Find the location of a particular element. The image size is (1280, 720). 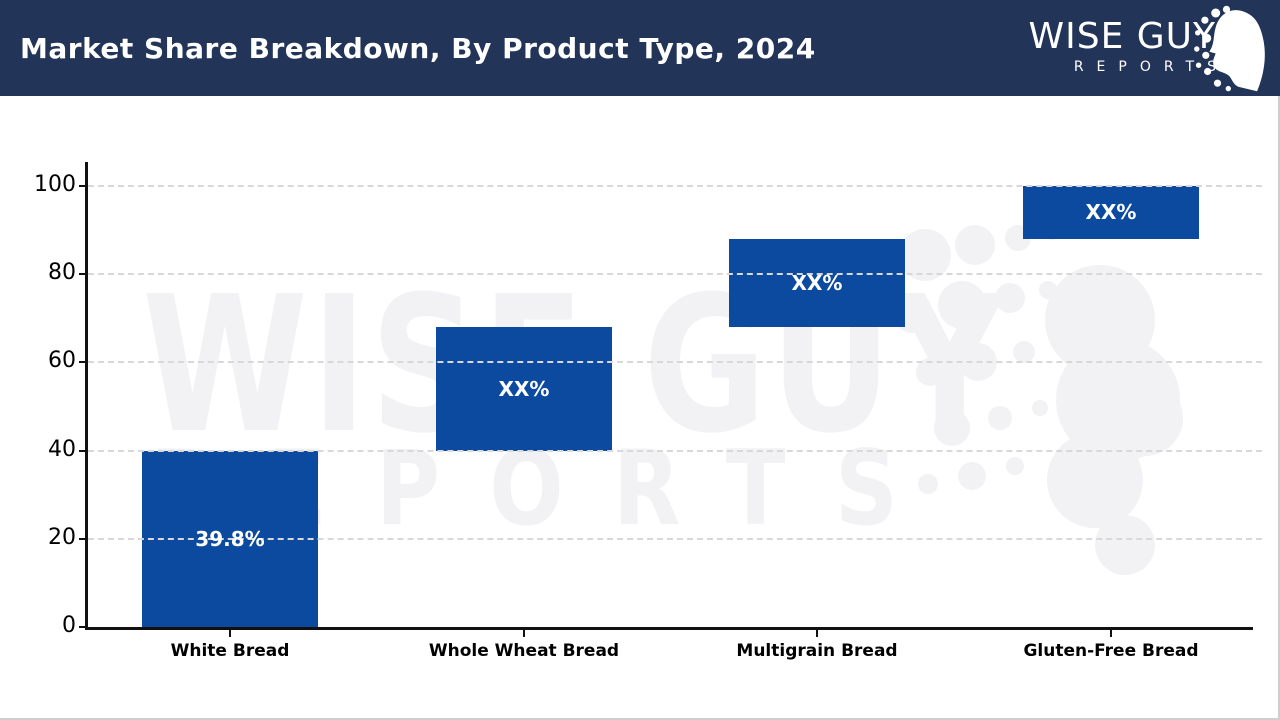

x-axis-line is located at coordinates (669, 628).